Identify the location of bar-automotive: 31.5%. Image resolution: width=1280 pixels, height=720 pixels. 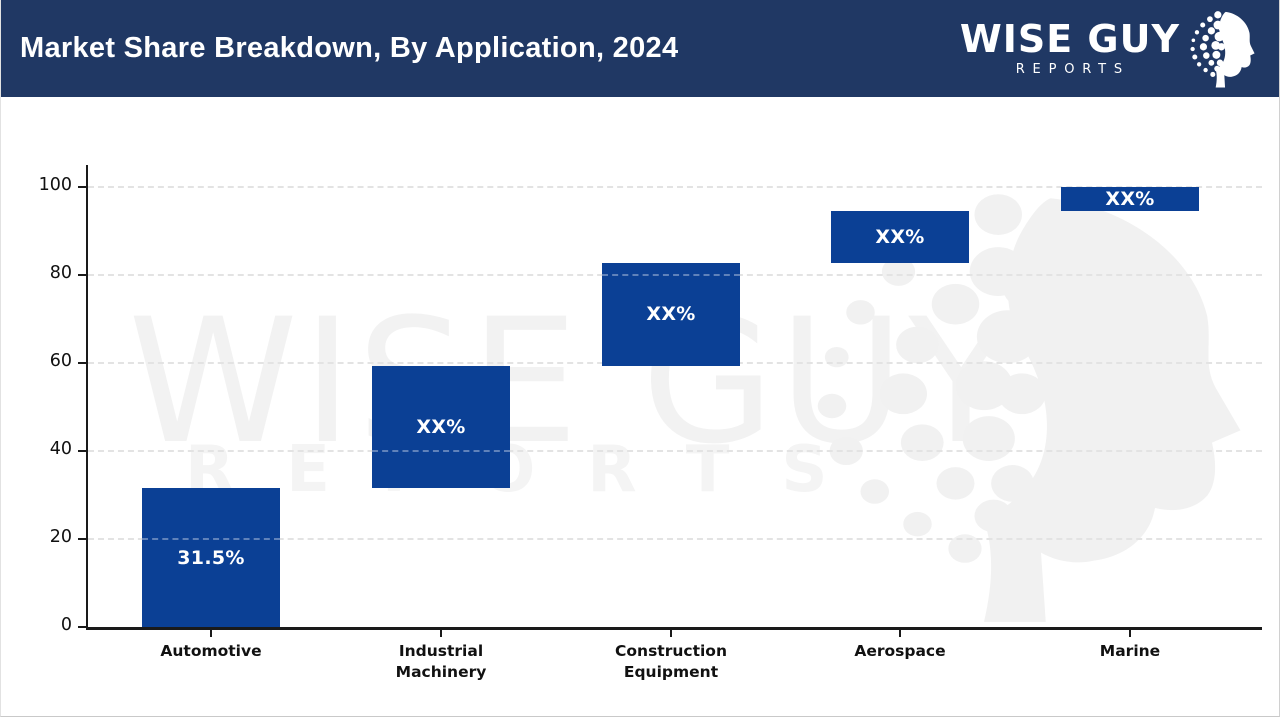
(211, 557).